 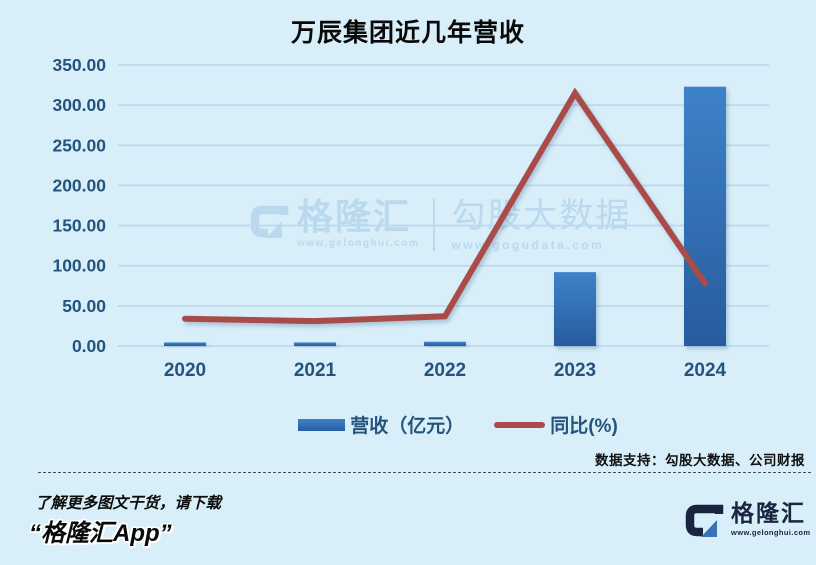 I want to click on dashed-divider, so click(x=424, y=472).